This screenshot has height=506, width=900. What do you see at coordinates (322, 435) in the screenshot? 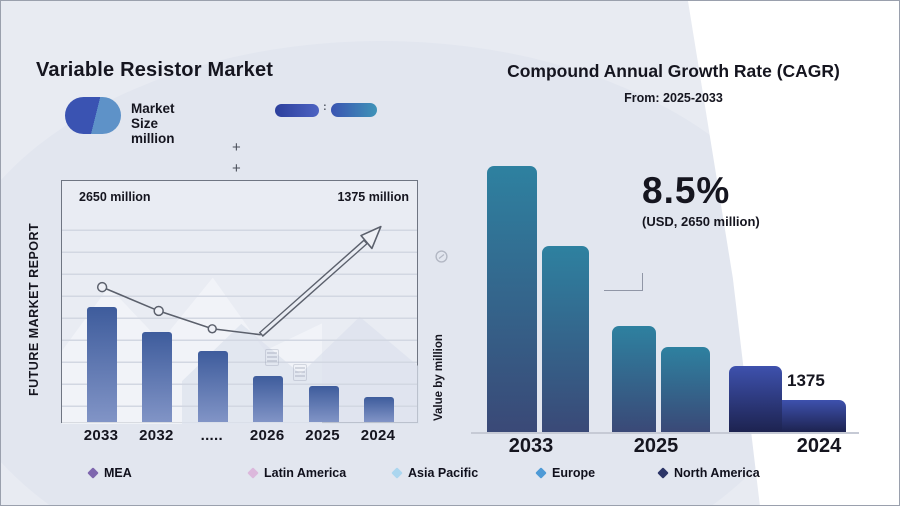
I see `left-x-label: 2025` at bounding box center [322, 435].